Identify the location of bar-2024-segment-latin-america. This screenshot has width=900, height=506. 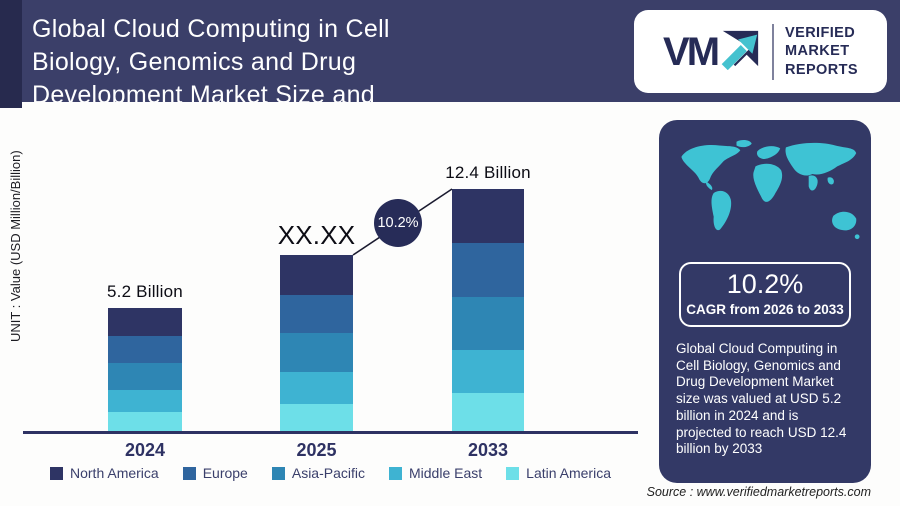
(145, 421).